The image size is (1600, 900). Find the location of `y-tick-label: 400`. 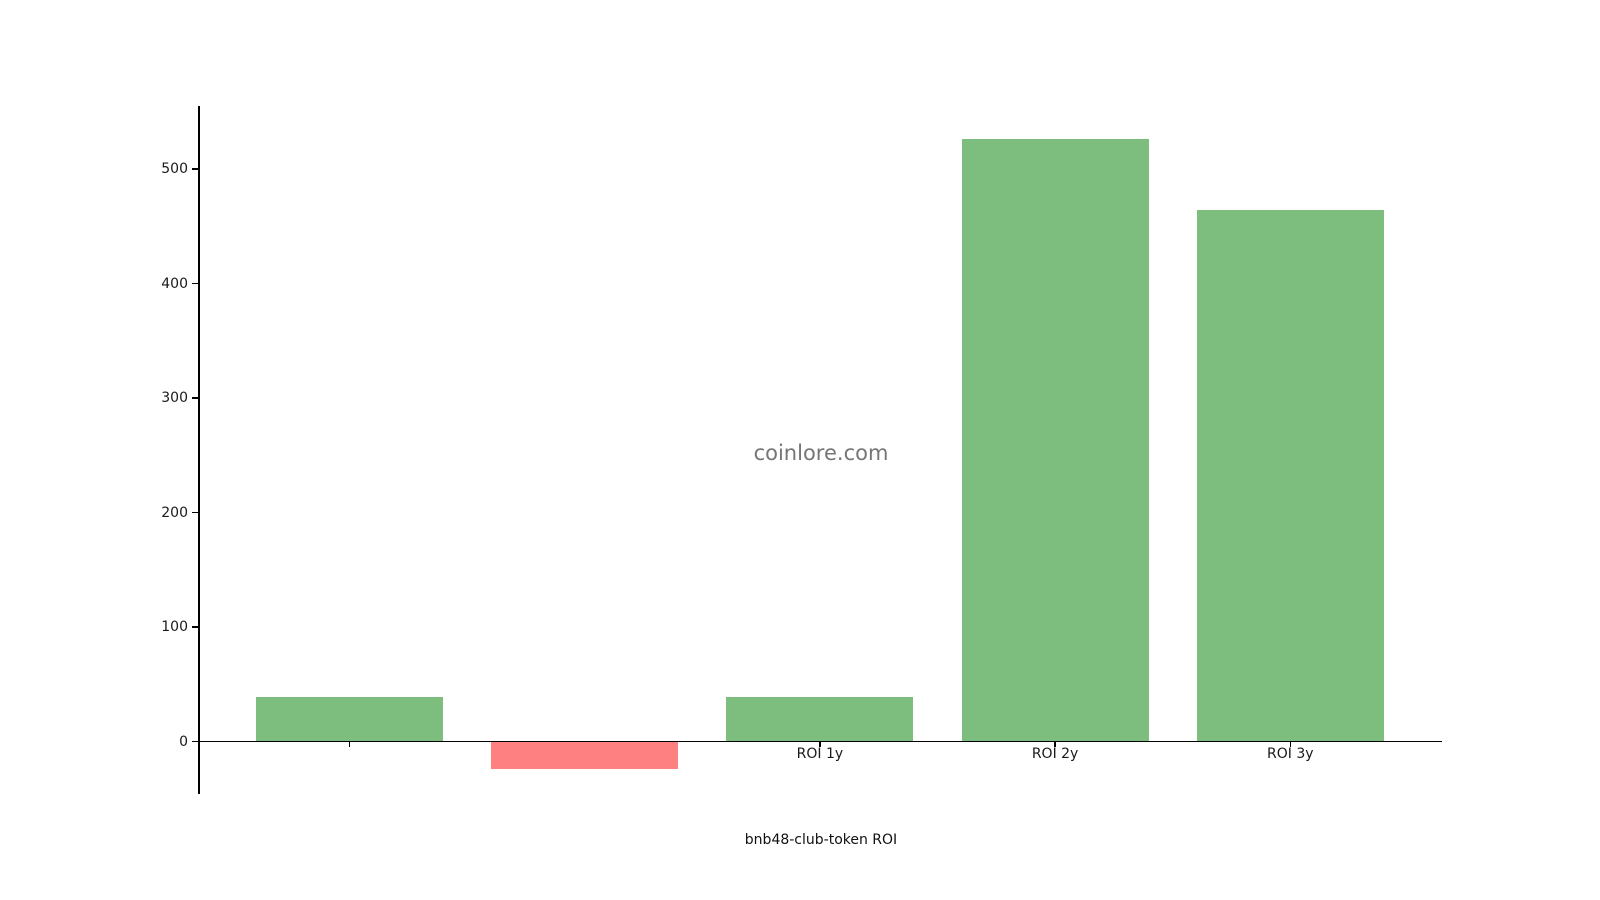

y-tick-label: 400 is located at coordinates (174, 283).